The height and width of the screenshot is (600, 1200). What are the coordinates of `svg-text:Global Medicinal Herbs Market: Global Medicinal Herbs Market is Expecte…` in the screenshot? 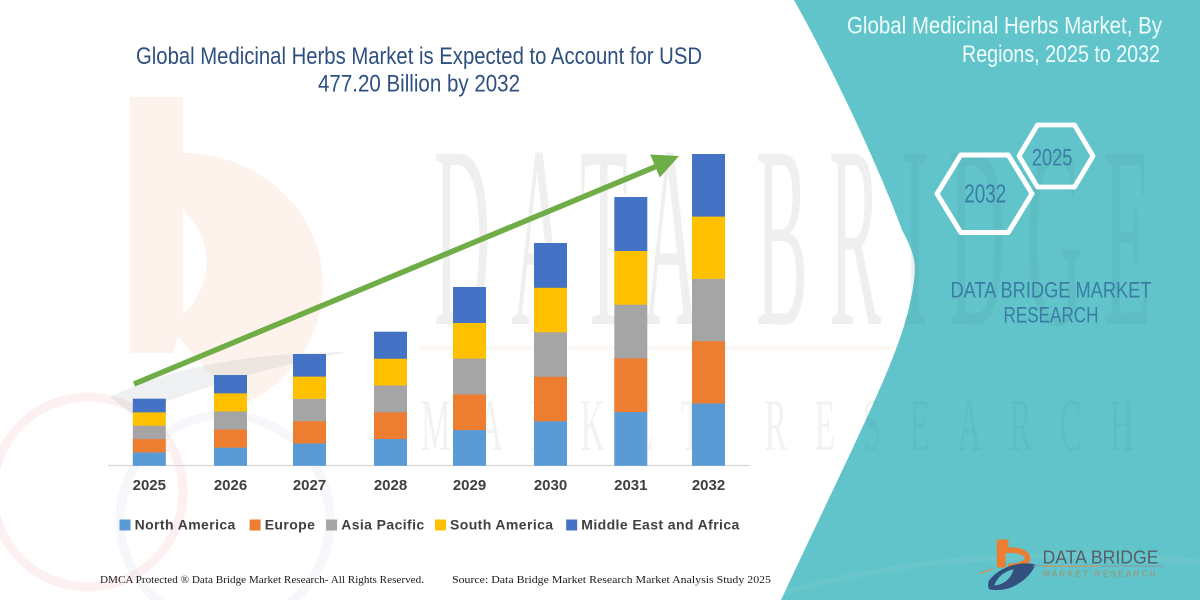 It's located at (419, 56).